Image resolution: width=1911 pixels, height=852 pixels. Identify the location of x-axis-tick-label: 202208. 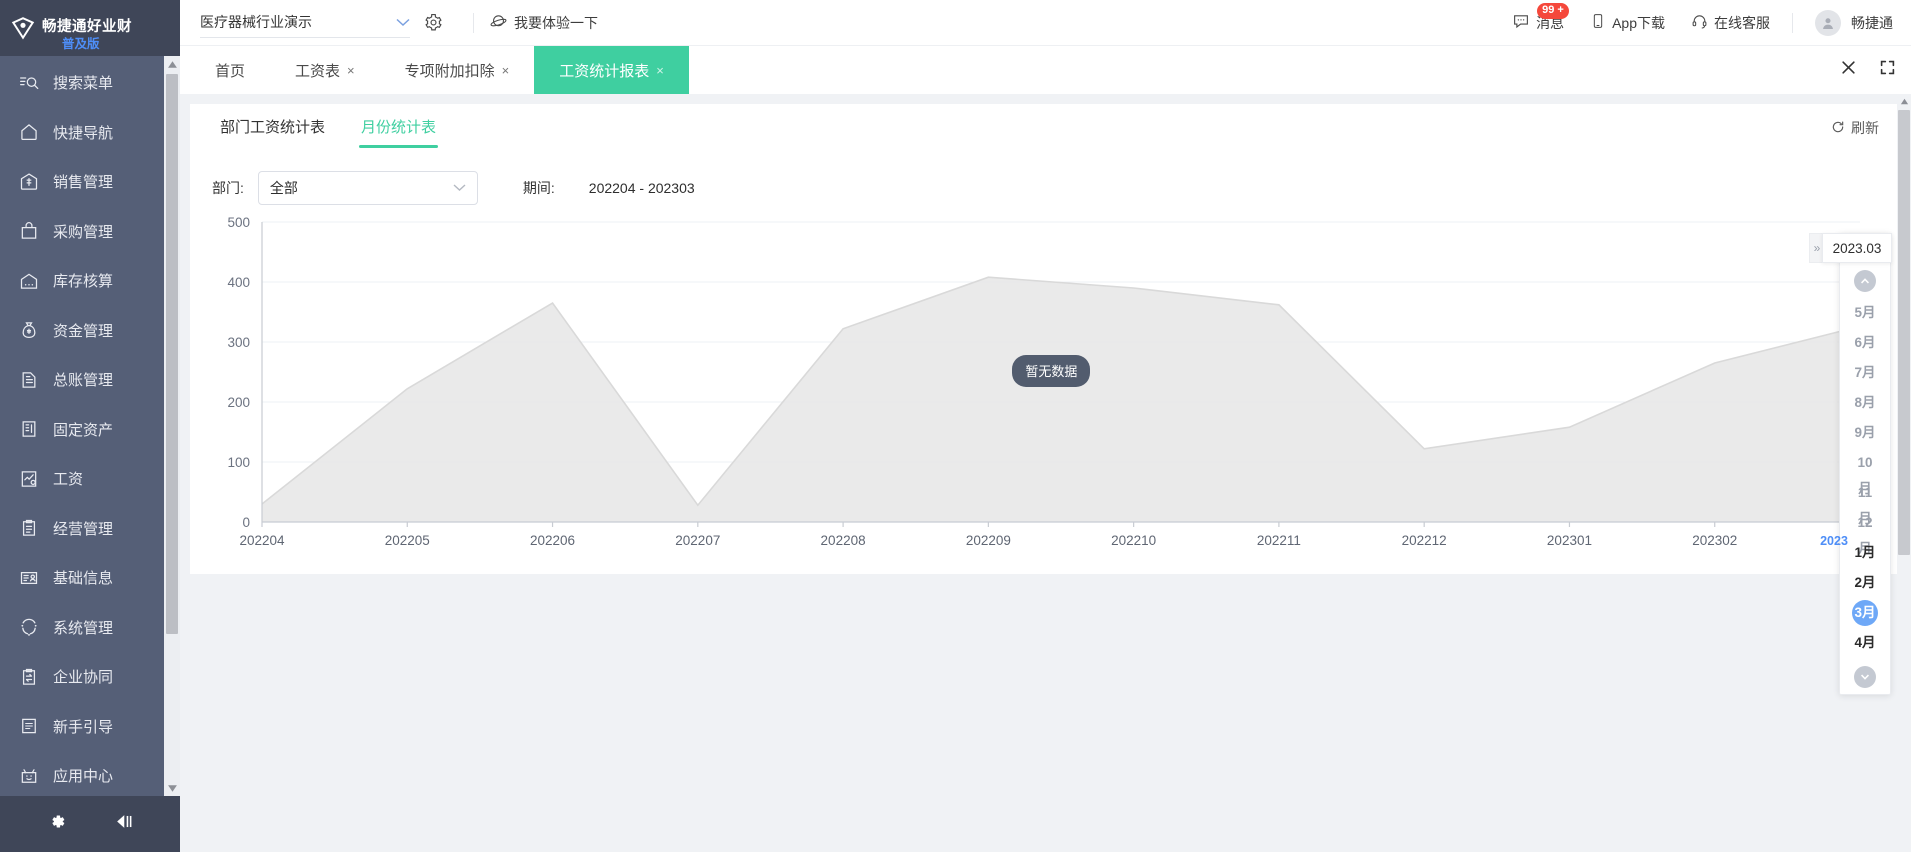
(843, 540).